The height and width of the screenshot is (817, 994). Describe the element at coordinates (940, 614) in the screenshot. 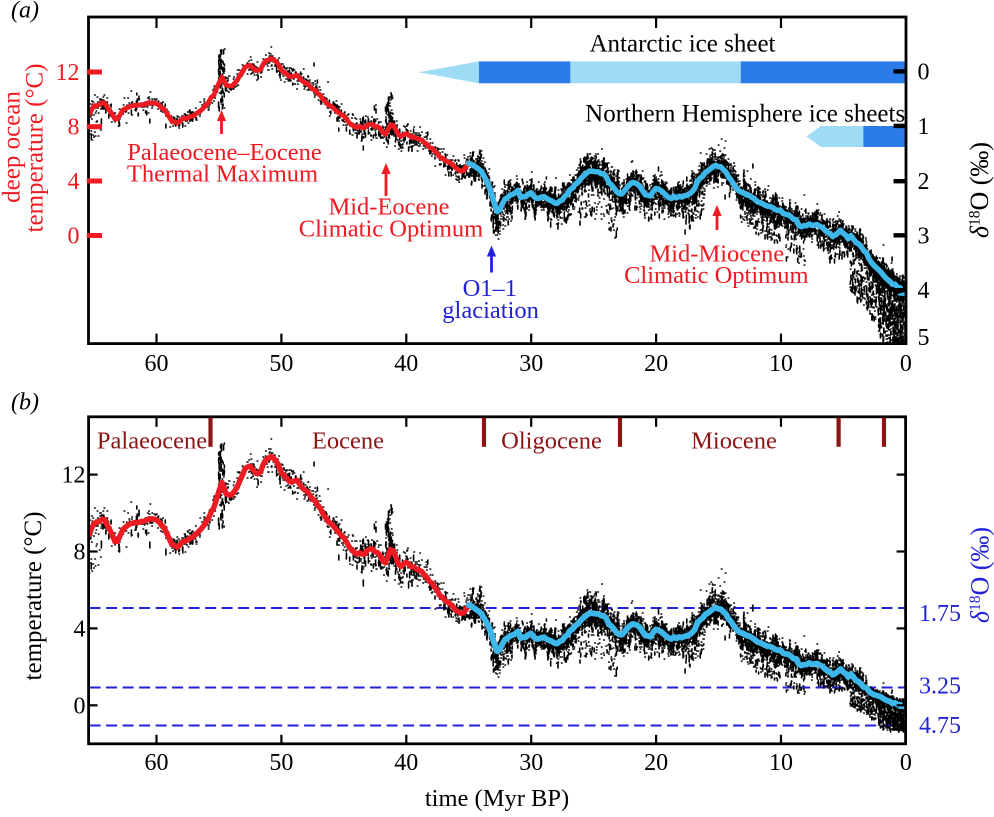

I see `svg-text: 1.75` at that location.